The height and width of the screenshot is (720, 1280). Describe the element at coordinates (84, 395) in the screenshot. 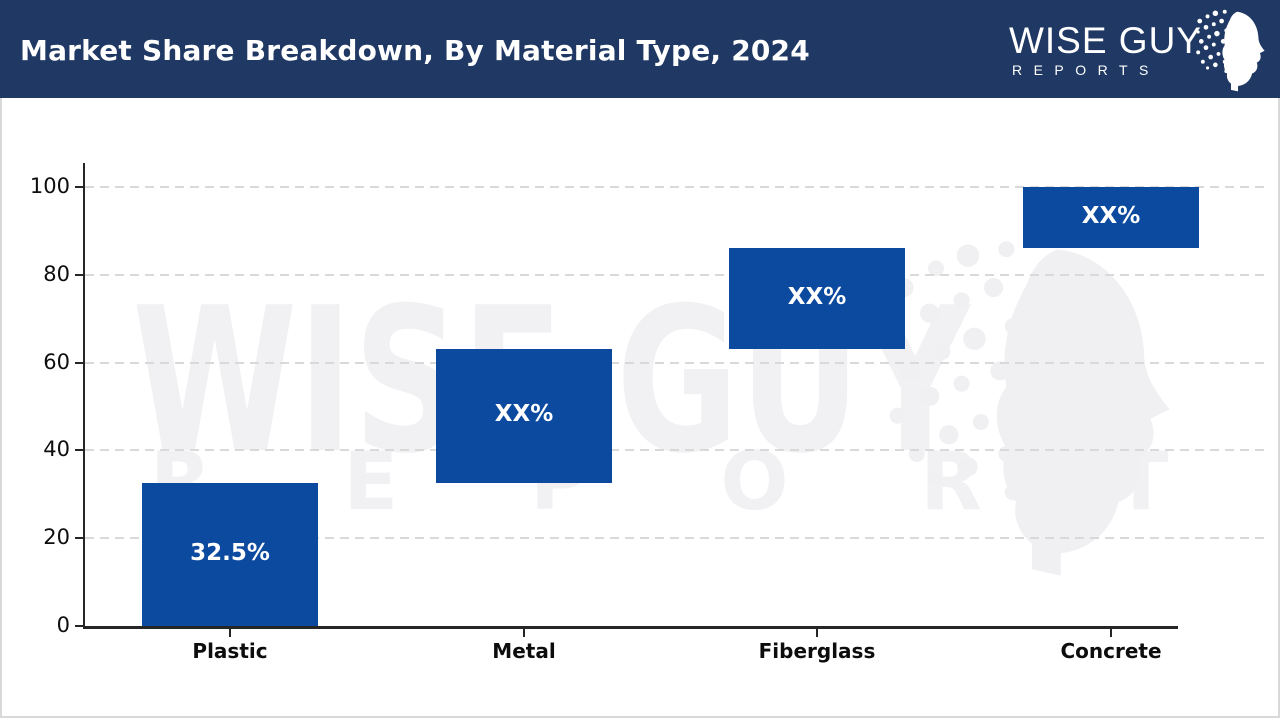

I see `y-axis-spine` at that location.